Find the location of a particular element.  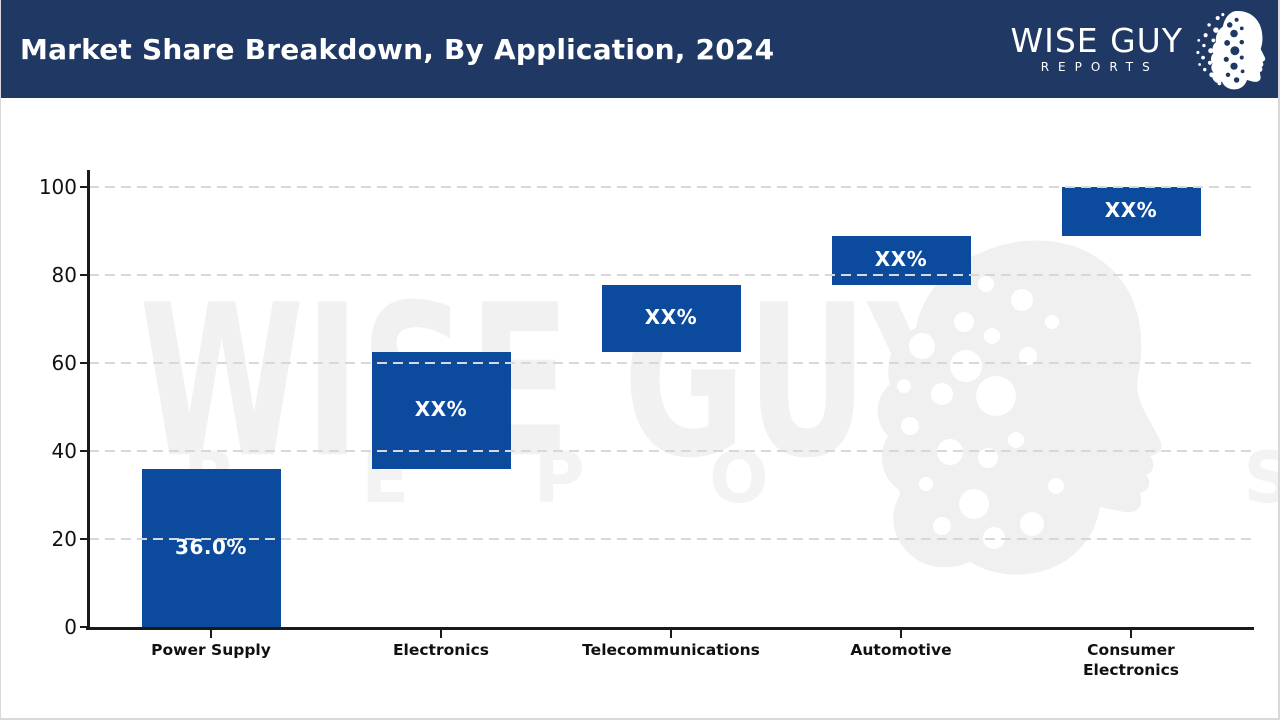

bar-electronics: XX% is located at coordinates (441, 410).